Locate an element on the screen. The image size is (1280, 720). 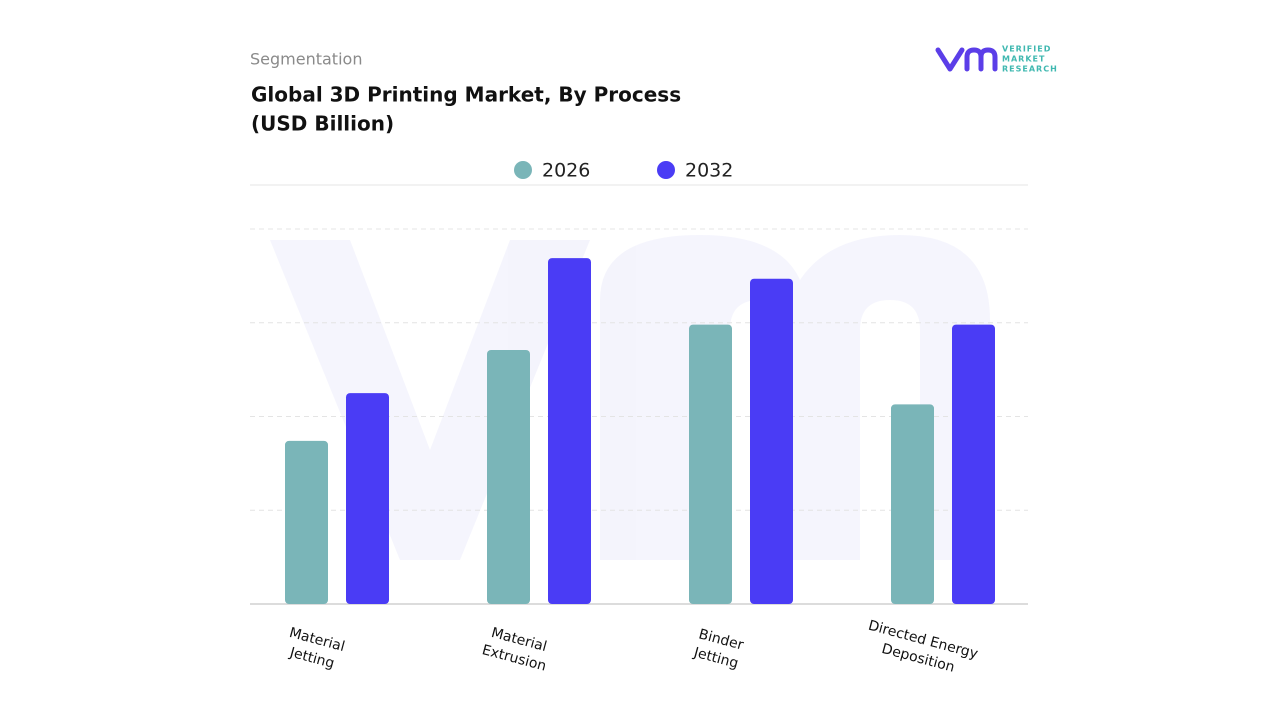
logo-text: MARKET is located at coordinates (1023, 59).